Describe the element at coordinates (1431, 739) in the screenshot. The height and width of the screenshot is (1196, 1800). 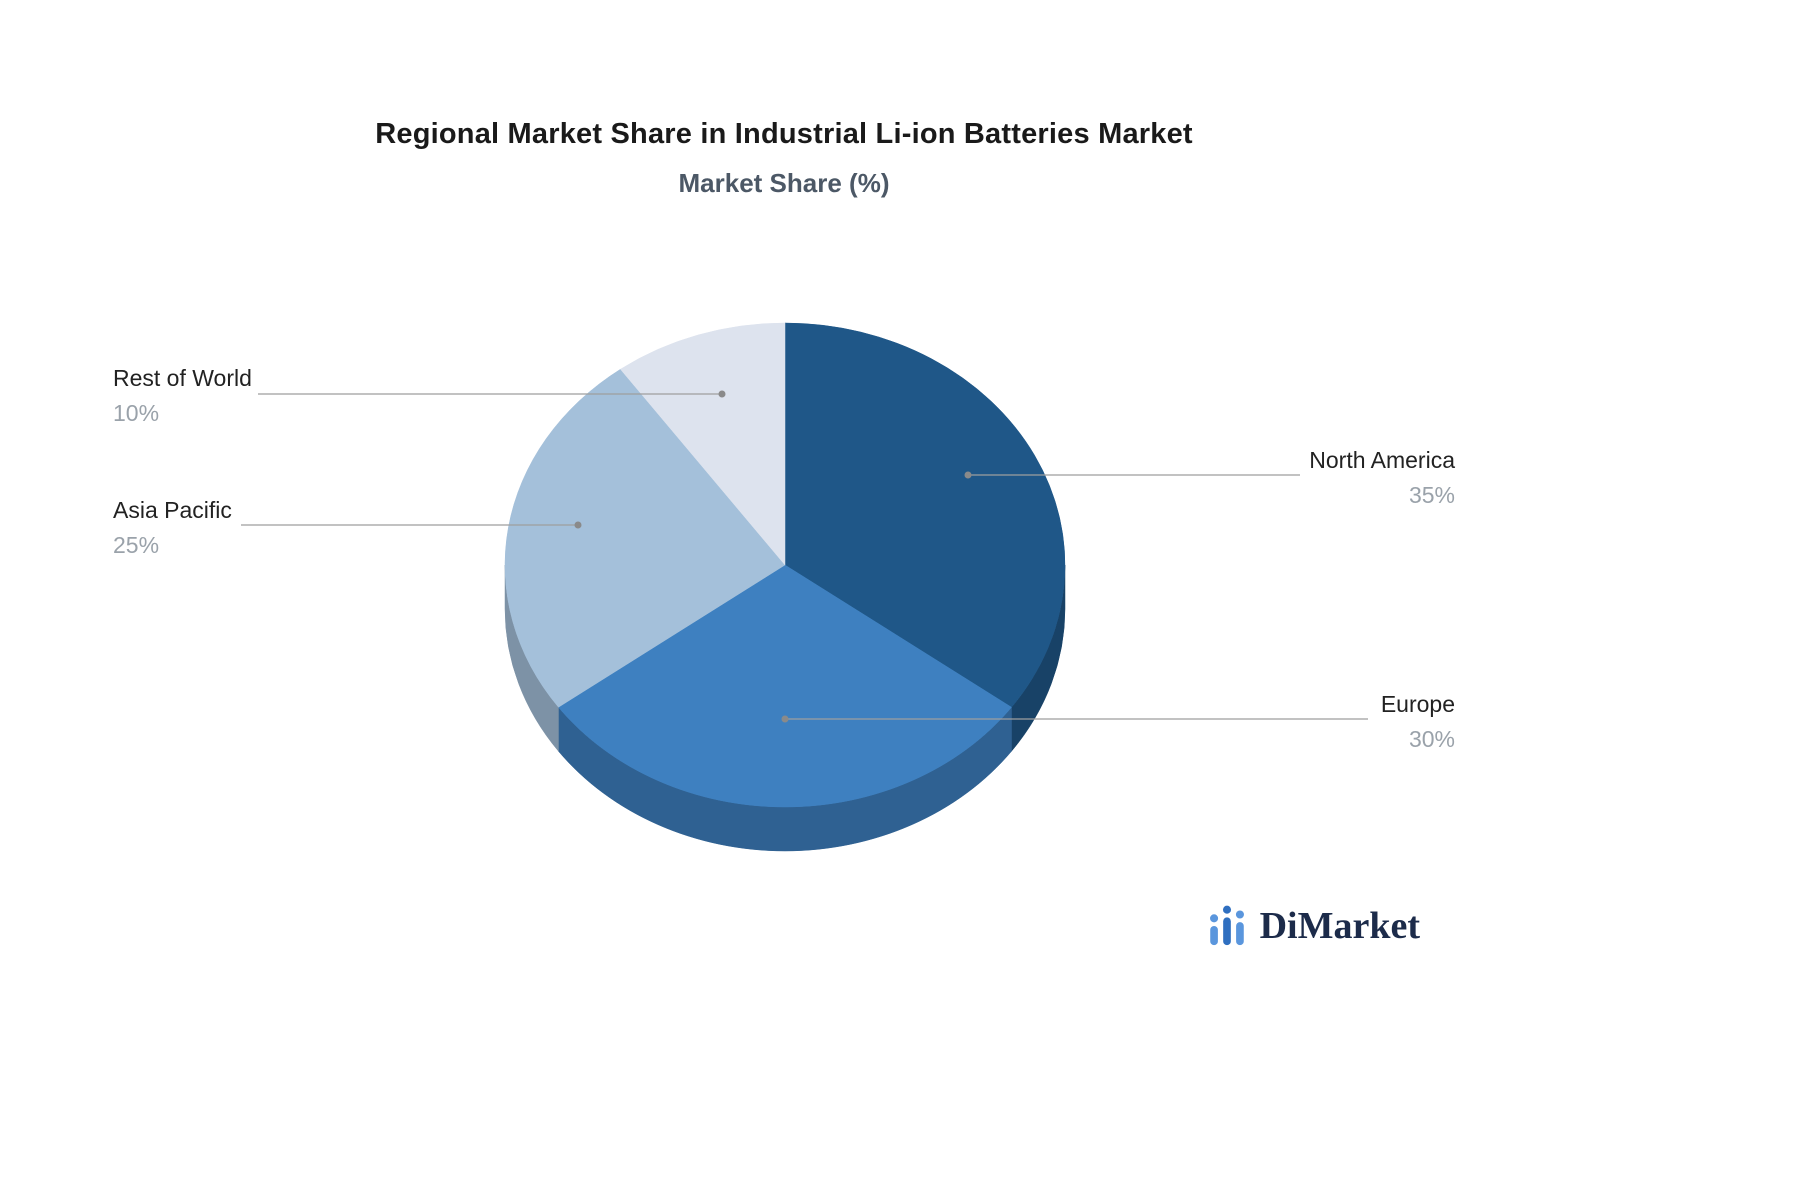
I see `label-europe-value: 30%` at that location.